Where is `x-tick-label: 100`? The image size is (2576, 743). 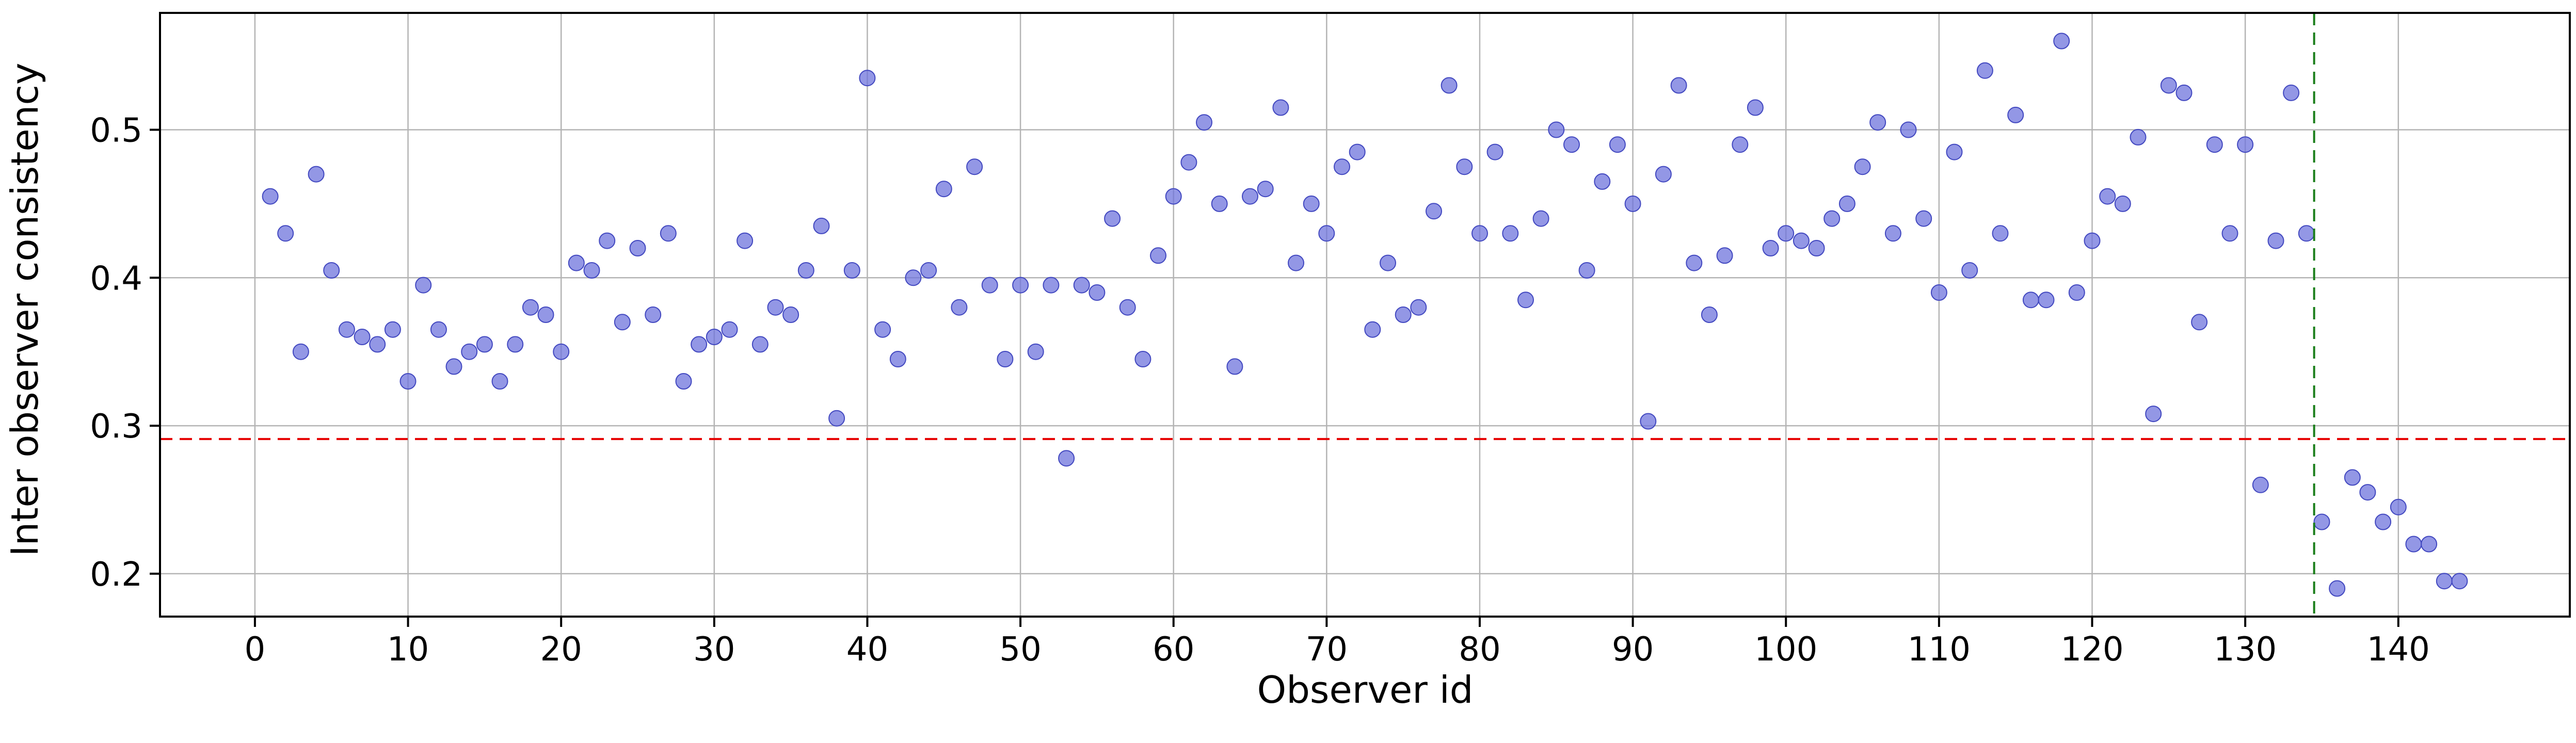 x-tick-label: 100 is located at coordinates (1785, 650).